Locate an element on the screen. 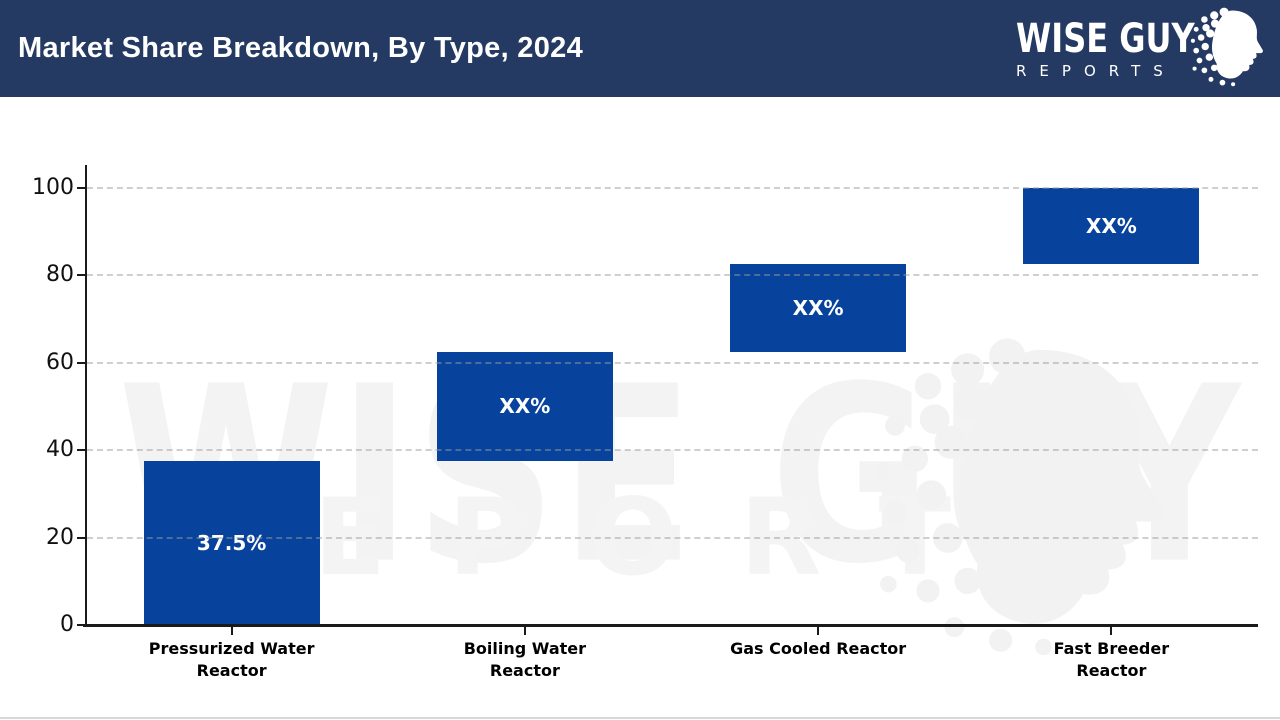 This screenshot has height=720, width=1280. bar-segment-0: 37.5% is located at coordinates (231, 542).